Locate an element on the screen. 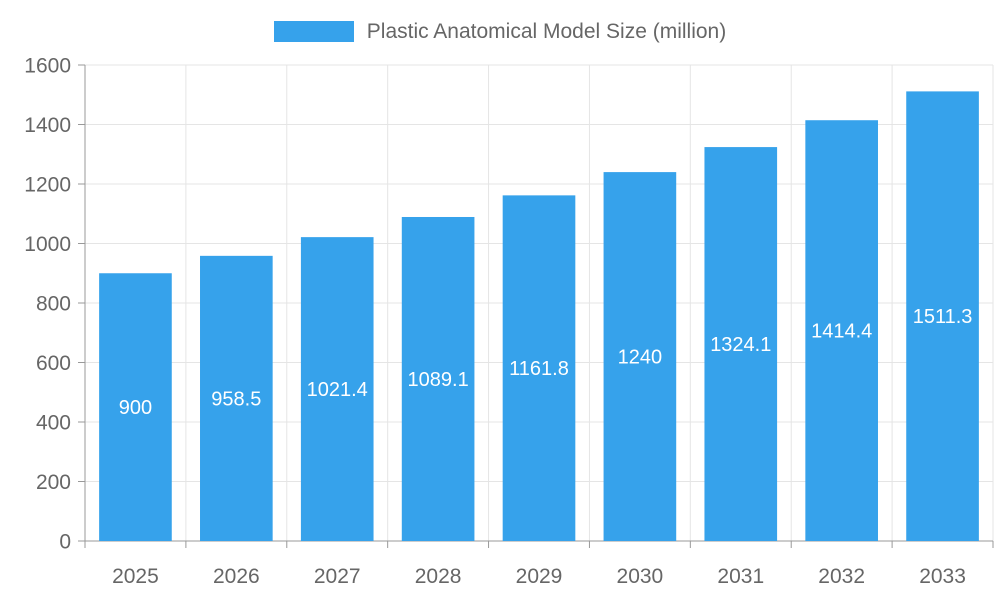 This screenshot has height=600, width=1000. x-tick-label: 2027 is located at coordinates (337, 576).